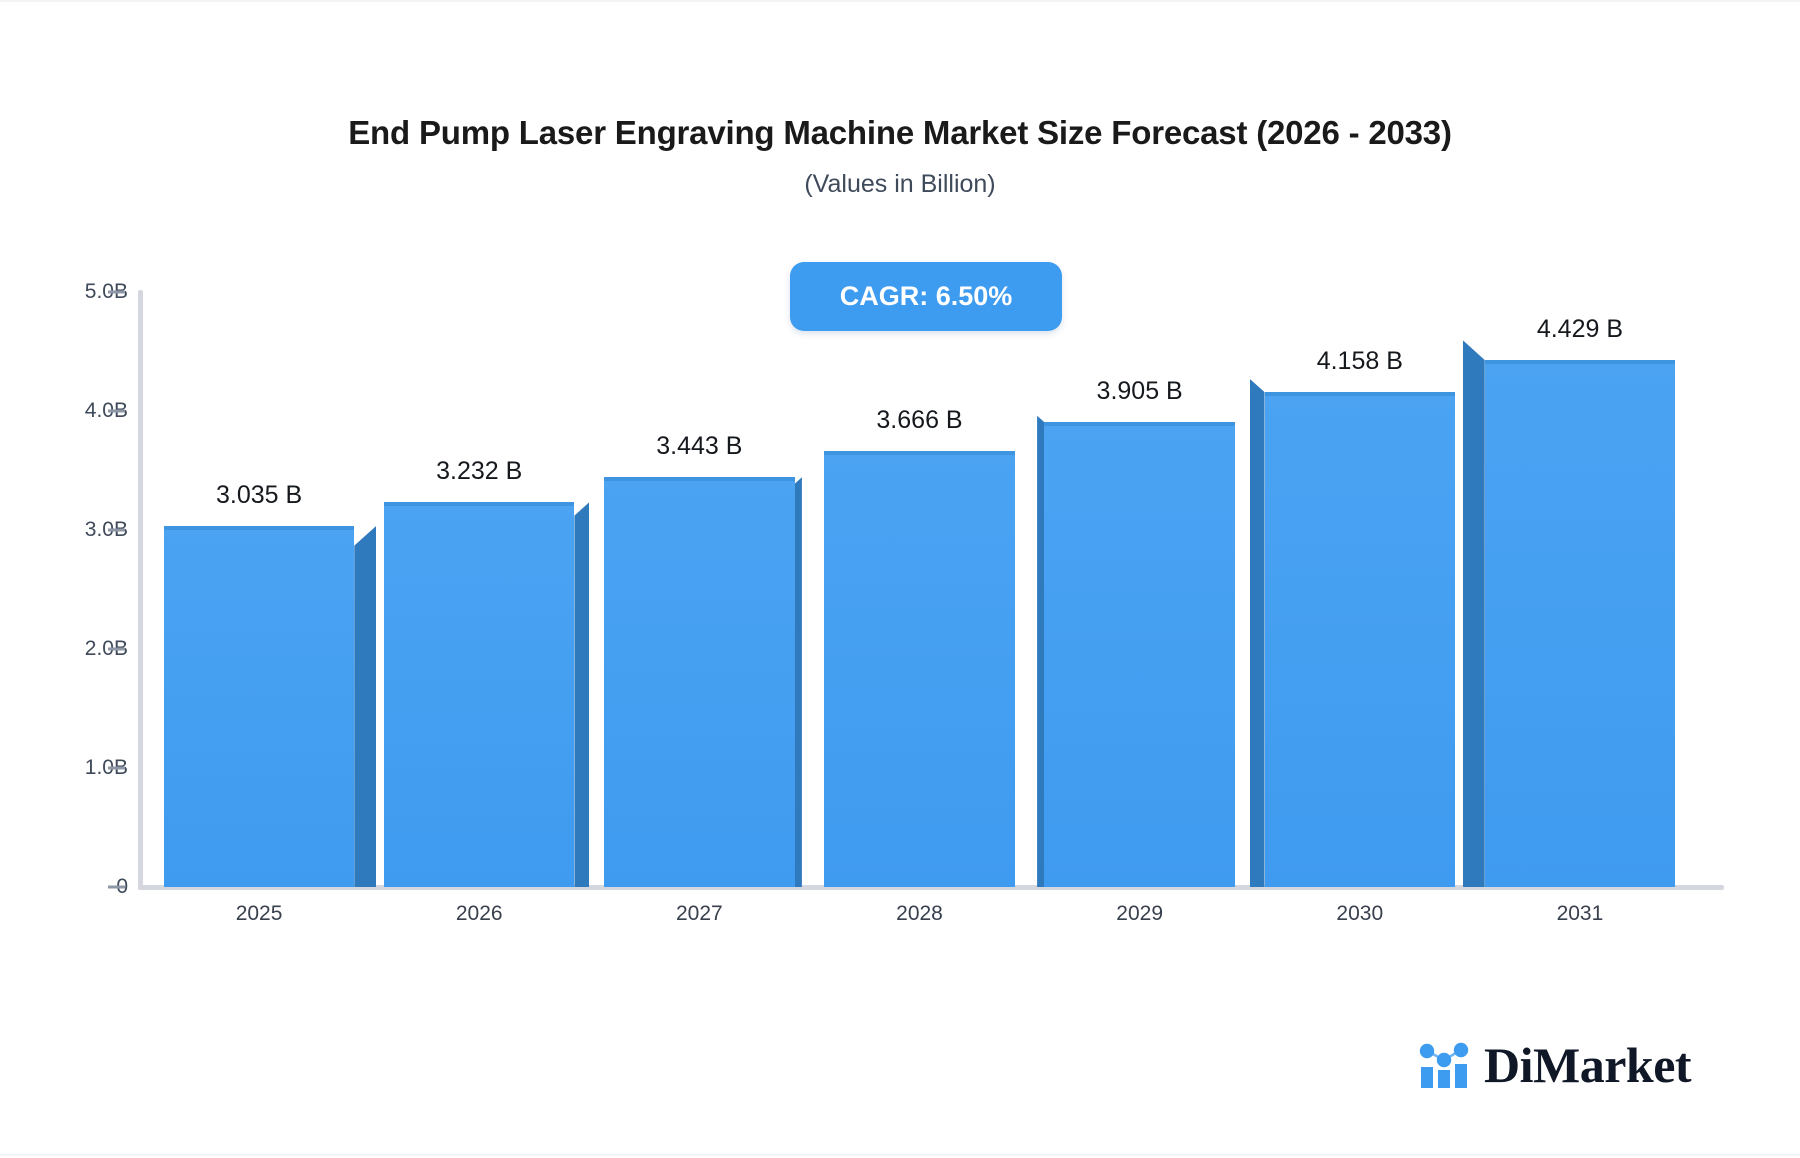  What do you see at coordinates (1580, 913) in the screenshot?
I see `x-axis-tick-label: 2031` at bounding box center [1580, 913].